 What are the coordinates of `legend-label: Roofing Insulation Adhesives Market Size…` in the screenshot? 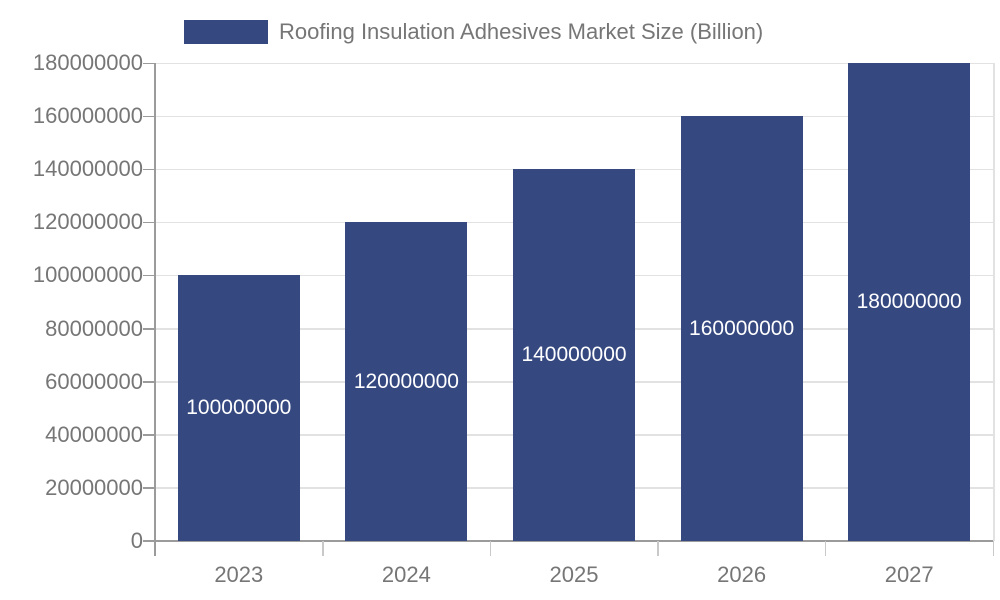 It's located at (521, 31).